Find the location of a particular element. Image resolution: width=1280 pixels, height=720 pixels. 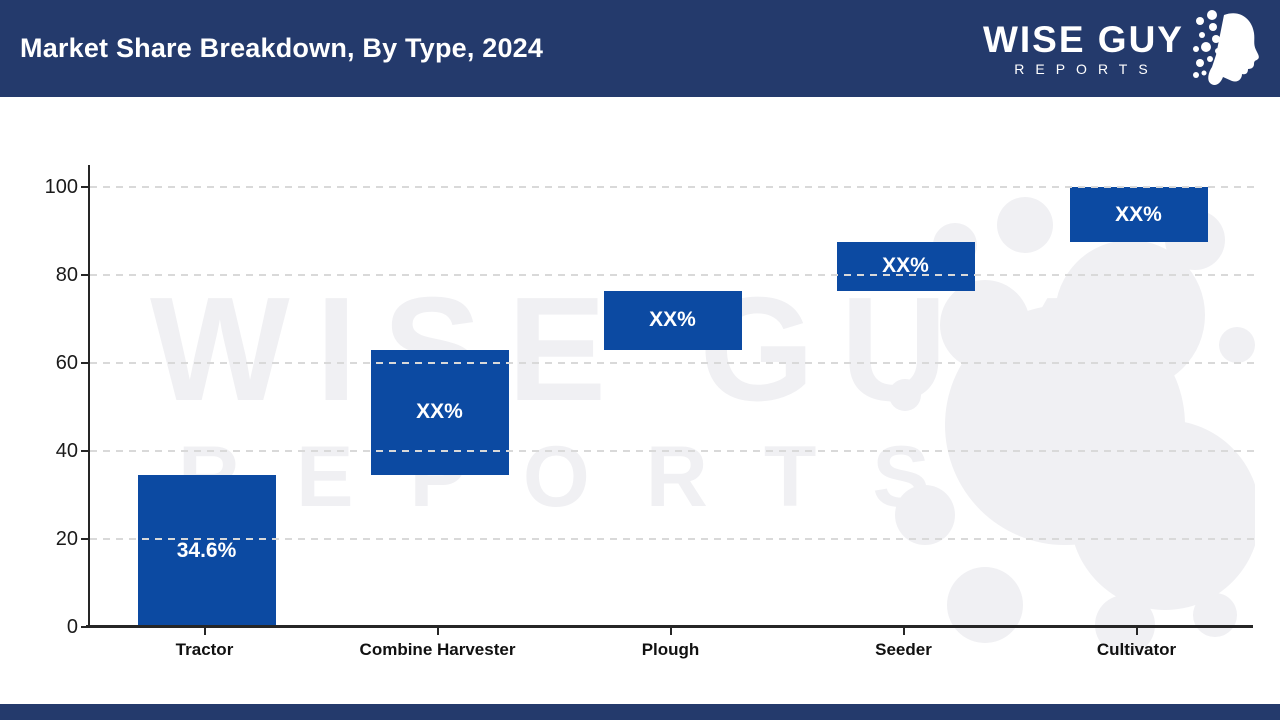

bar-plough: XX% is located at coordinates (672, 320).